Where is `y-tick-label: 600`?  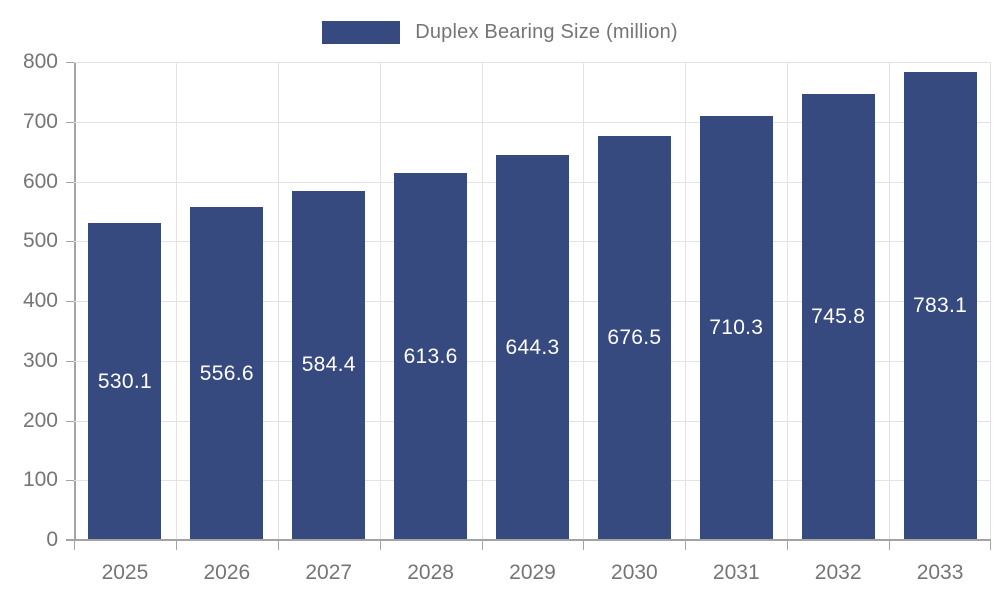
y-tick-label: 600 is located at coordinates (40, 181).